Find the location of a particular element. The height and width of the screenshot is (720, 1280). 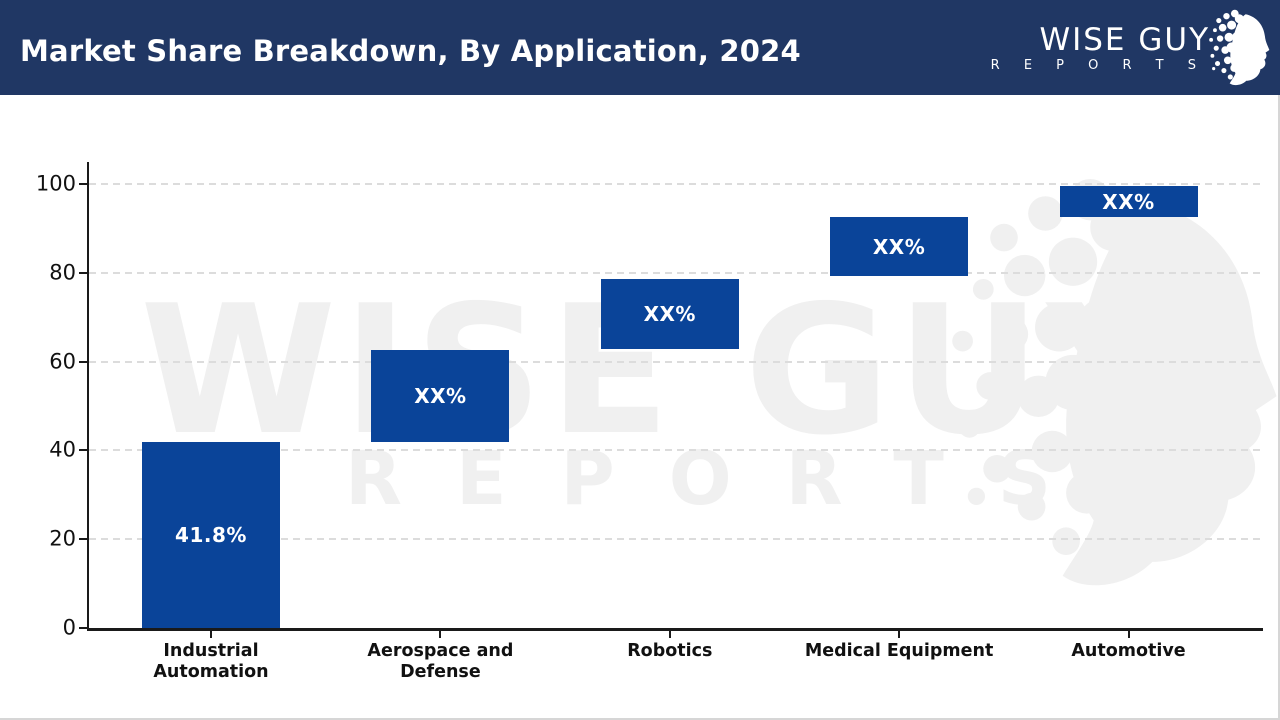

brand-logo: WISE GUY R E P O R T S is located at coordinates (1131, 47).